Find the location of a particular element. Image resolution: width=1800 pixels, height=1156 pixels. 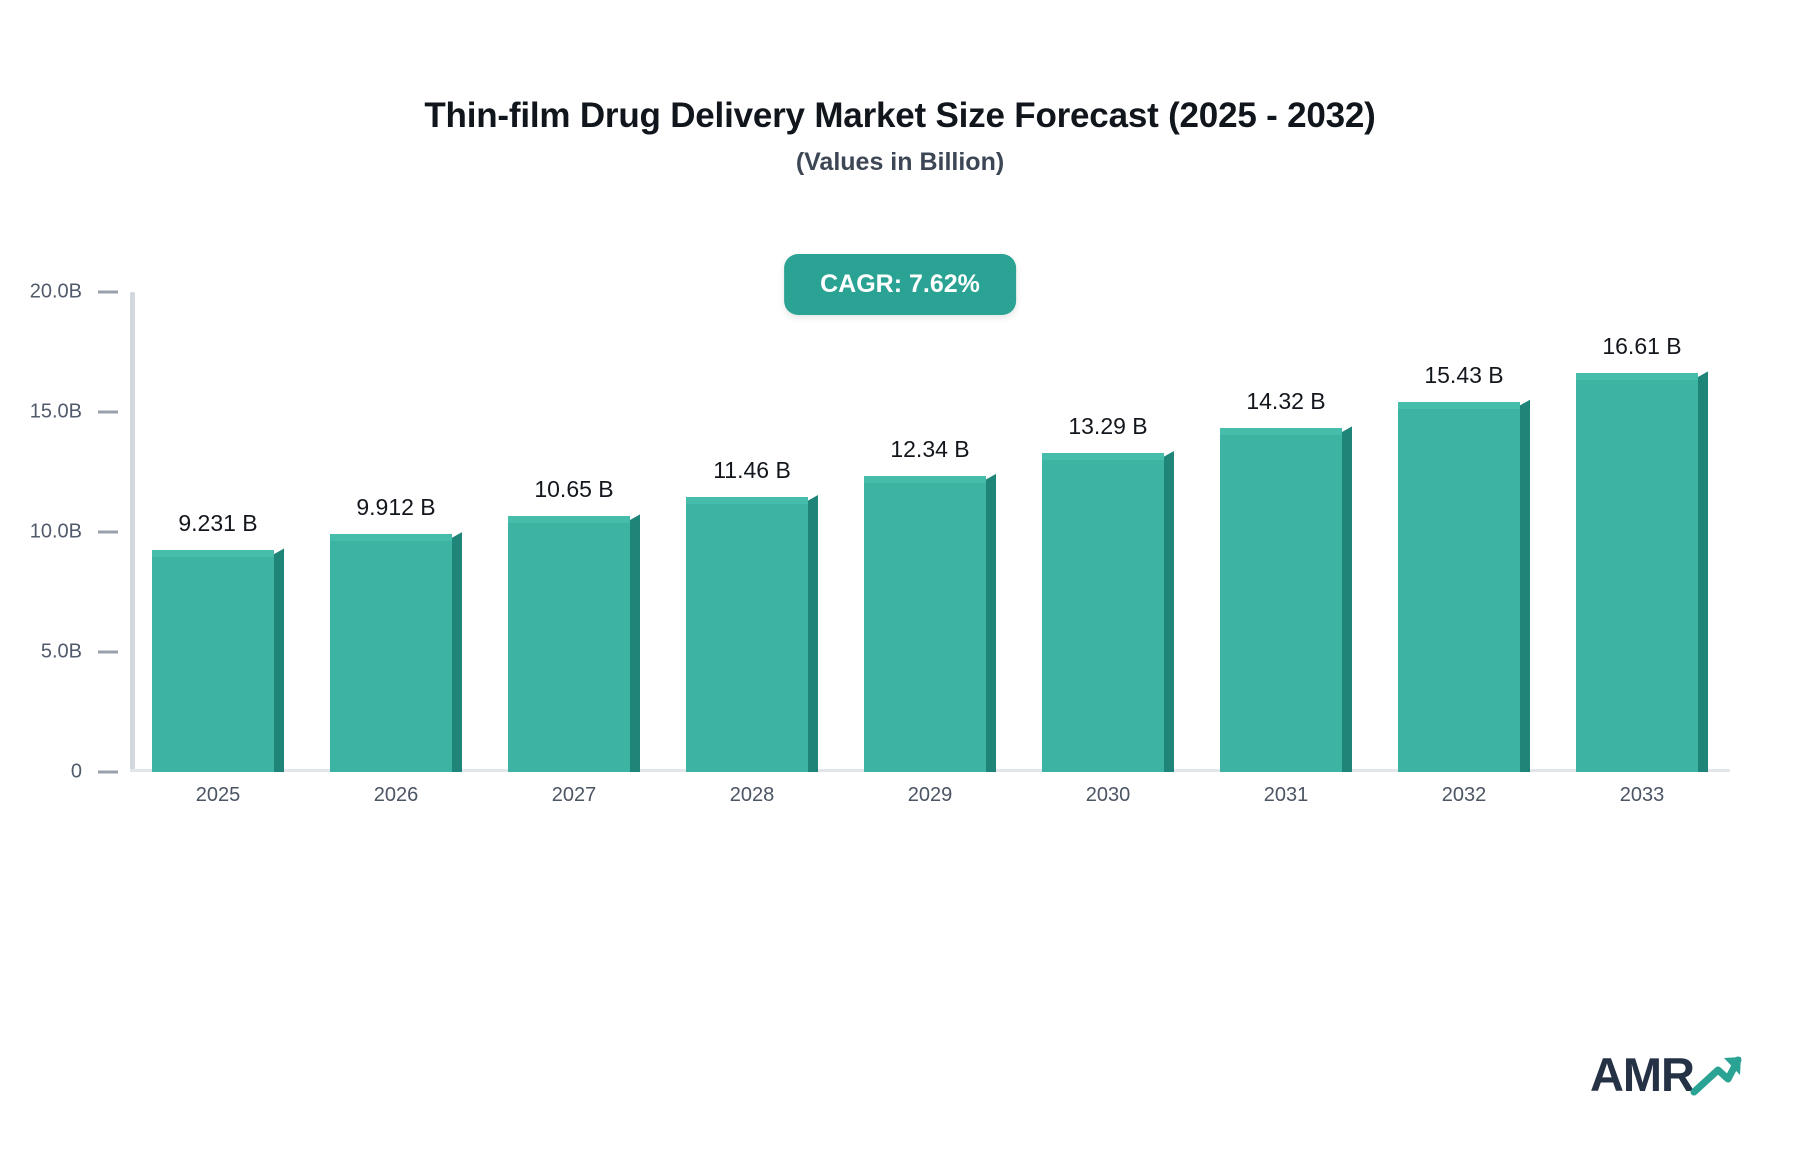

x-axis-label: 2029 is located at coordinates (930, 795).